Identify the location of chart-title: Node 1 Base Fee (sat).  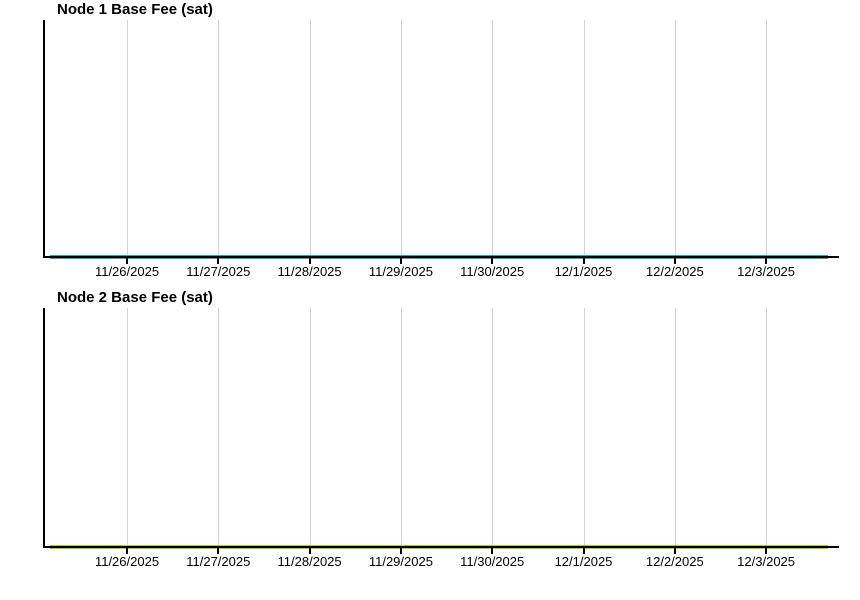
(135, 9).